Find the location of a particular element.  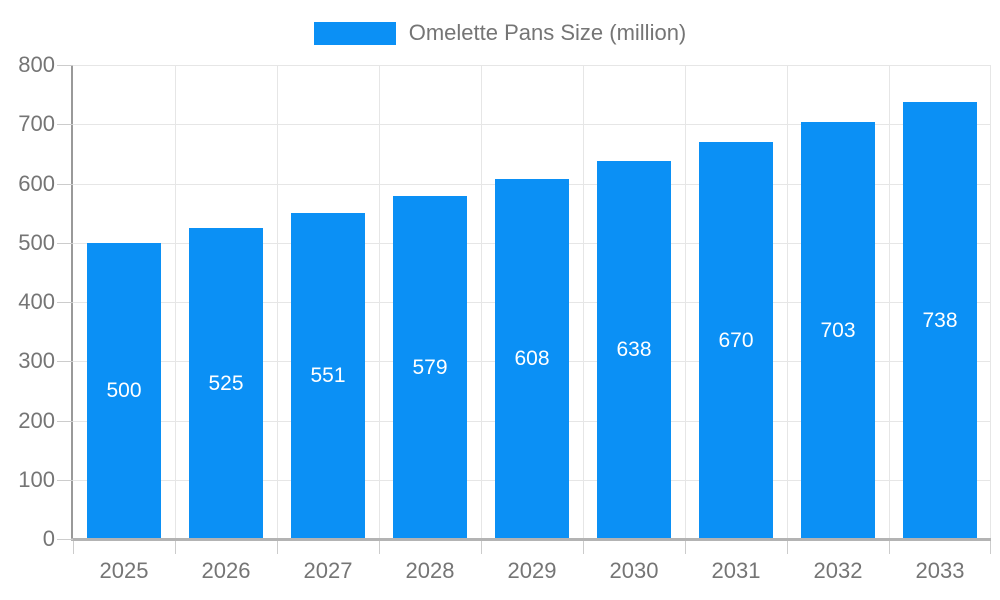

bar: 500 is located at coordinates (124, 391).